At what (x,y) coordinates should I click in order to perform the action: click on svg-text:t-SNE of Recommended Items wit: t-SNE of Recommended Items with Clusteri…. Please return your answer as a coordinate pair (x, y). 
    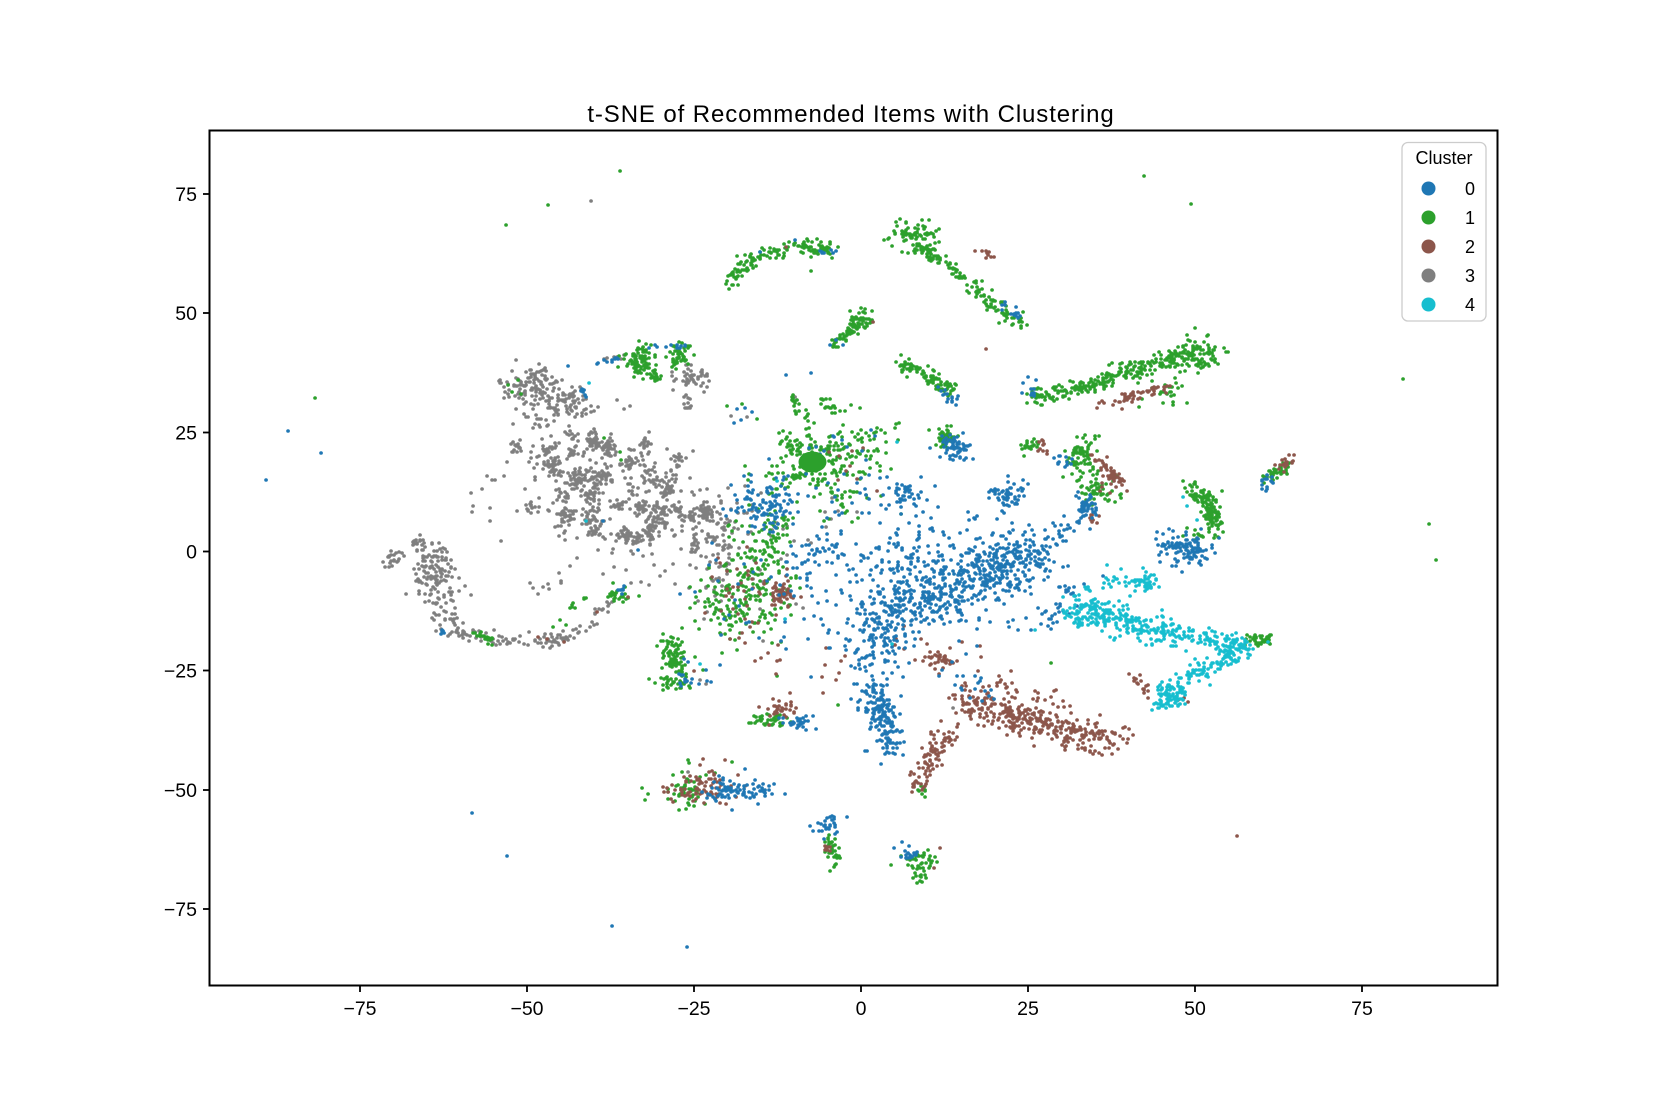
    Looking at the image, I should click on (850, 114).